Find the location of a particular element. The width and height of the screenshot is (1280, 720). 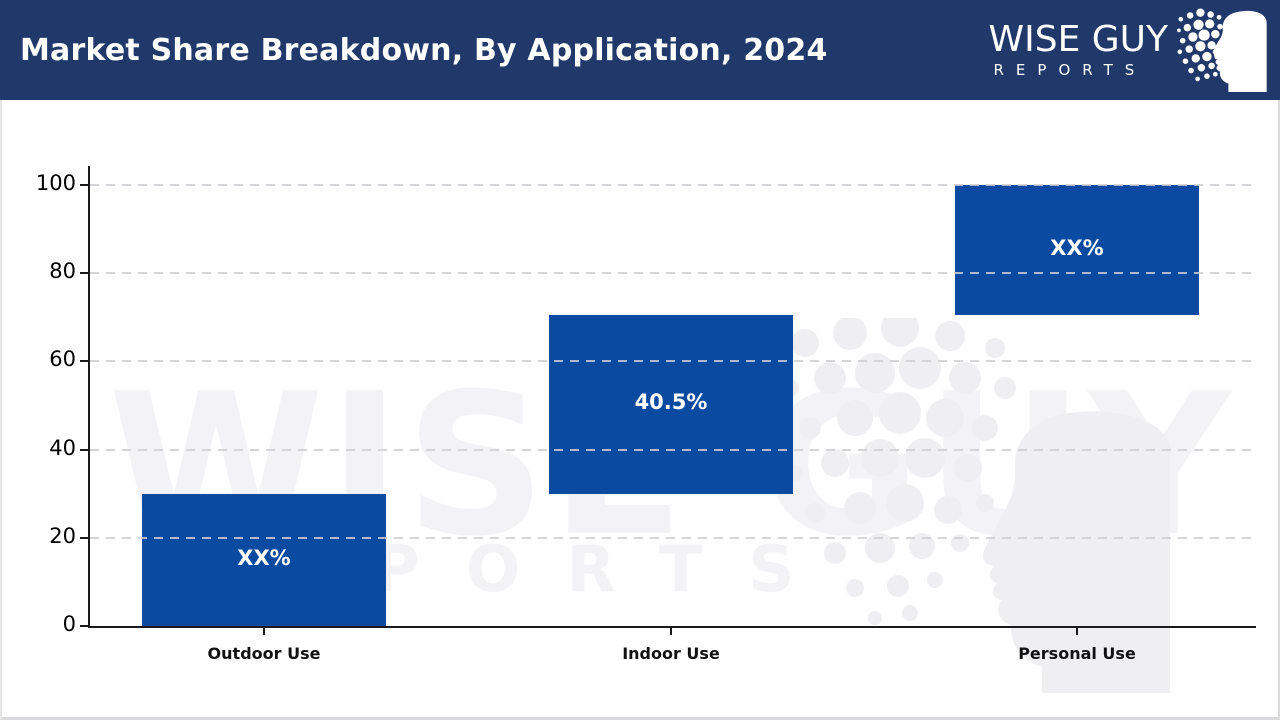

bar-value-label: 40.5% is located at coordinates (671, 402).